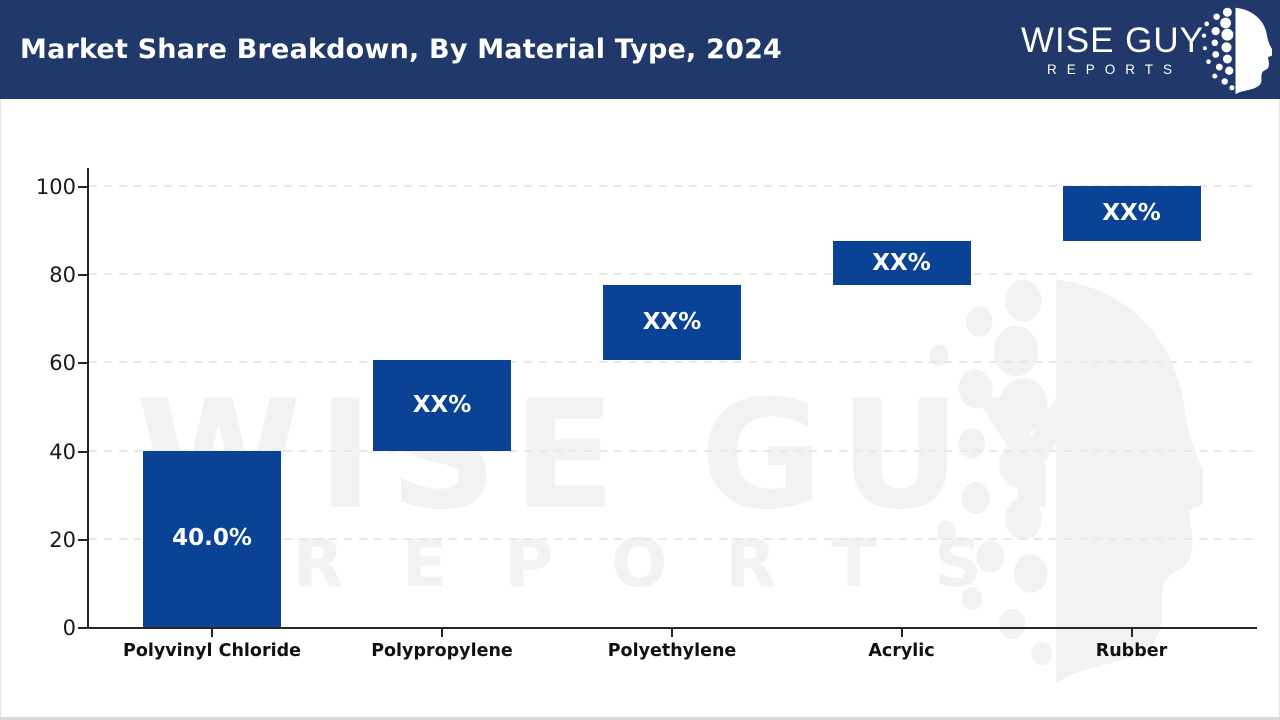  What do you see at coordinates (69, 628) in the screenshot?
I see `y-tick-label-0: 0` at bounding box center [69, 628].